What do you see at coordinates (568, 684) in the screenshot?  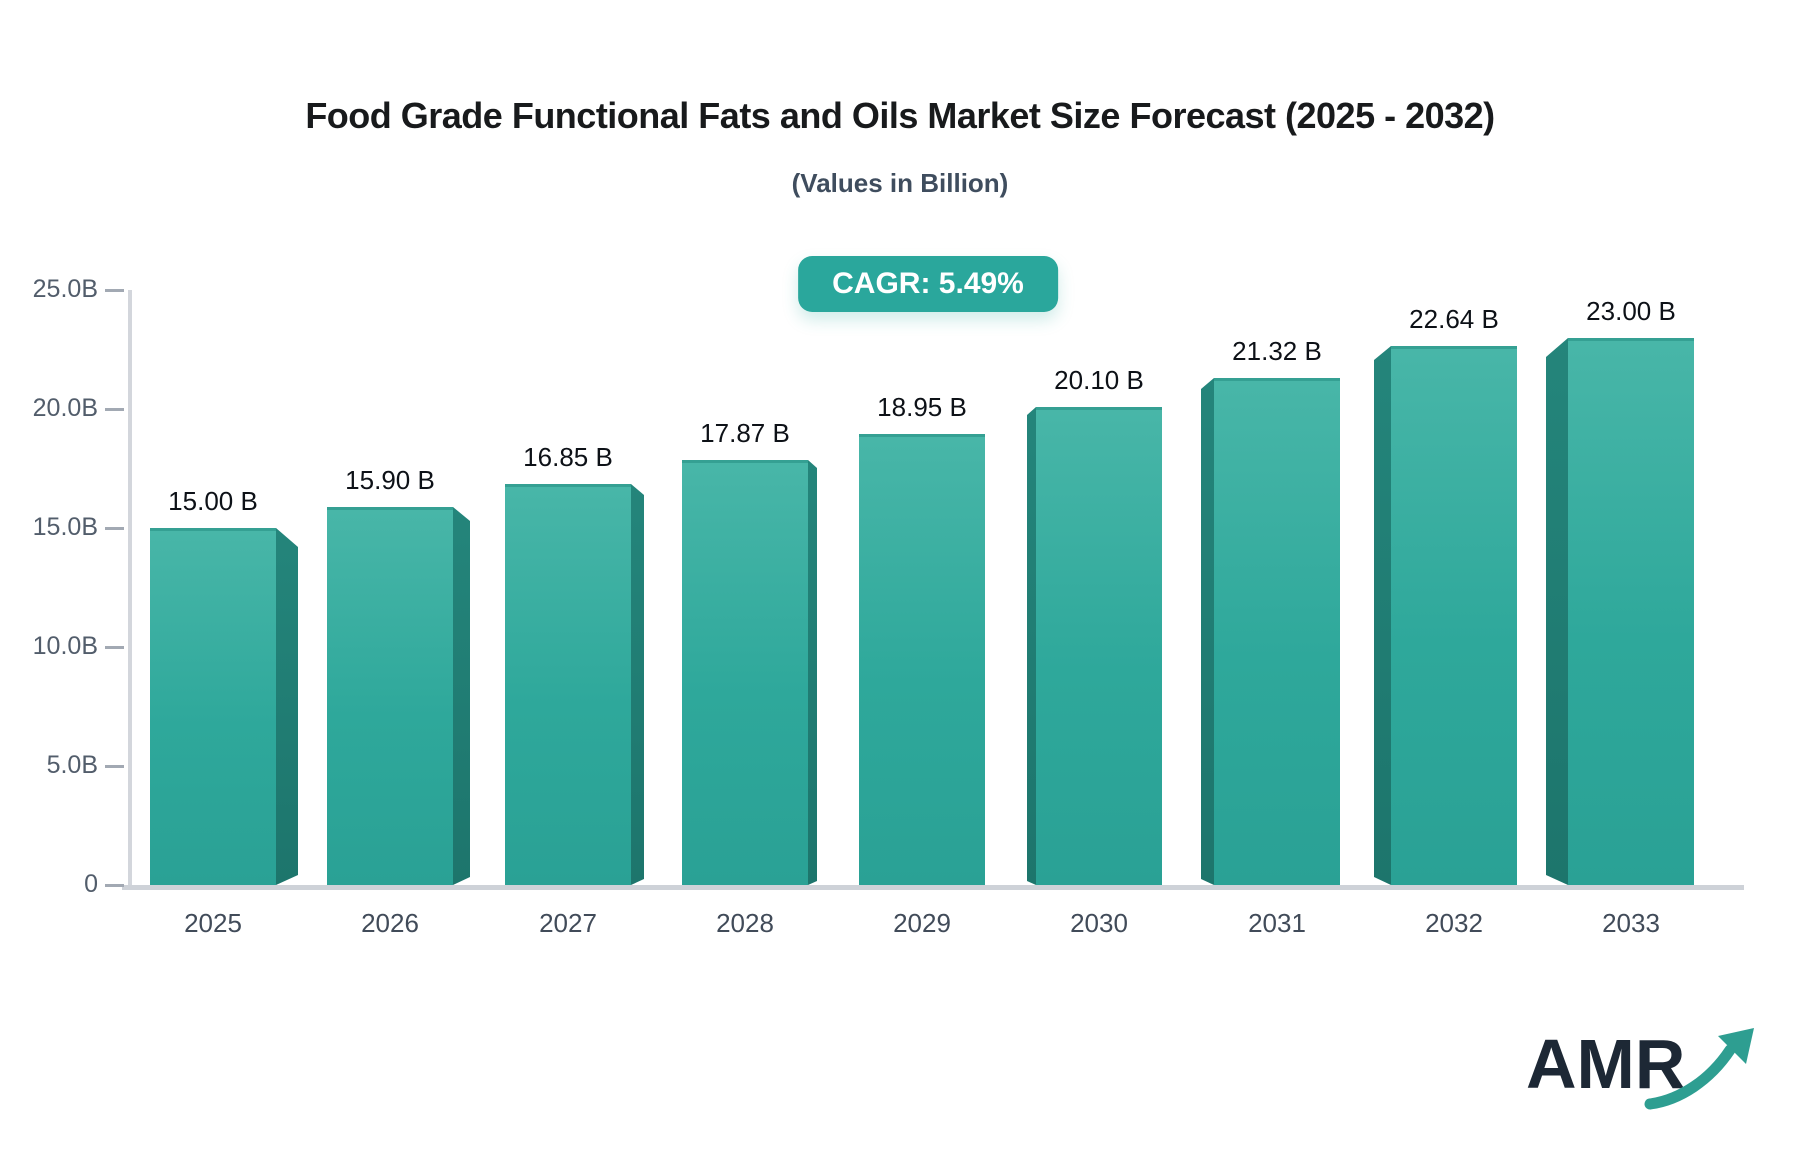 I see `bar-2027` at bounding box center [568, 684].